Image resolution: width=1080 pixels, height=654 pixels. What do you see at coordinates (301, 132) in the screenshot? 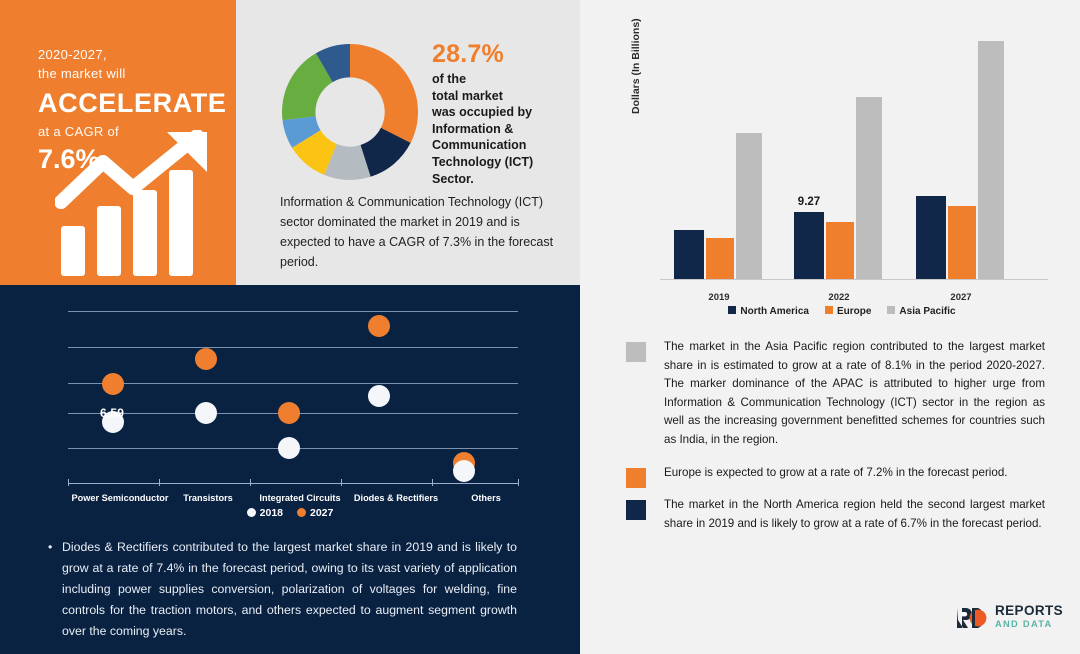
I see `donut-slice-e` at bounding box center [301, 132].